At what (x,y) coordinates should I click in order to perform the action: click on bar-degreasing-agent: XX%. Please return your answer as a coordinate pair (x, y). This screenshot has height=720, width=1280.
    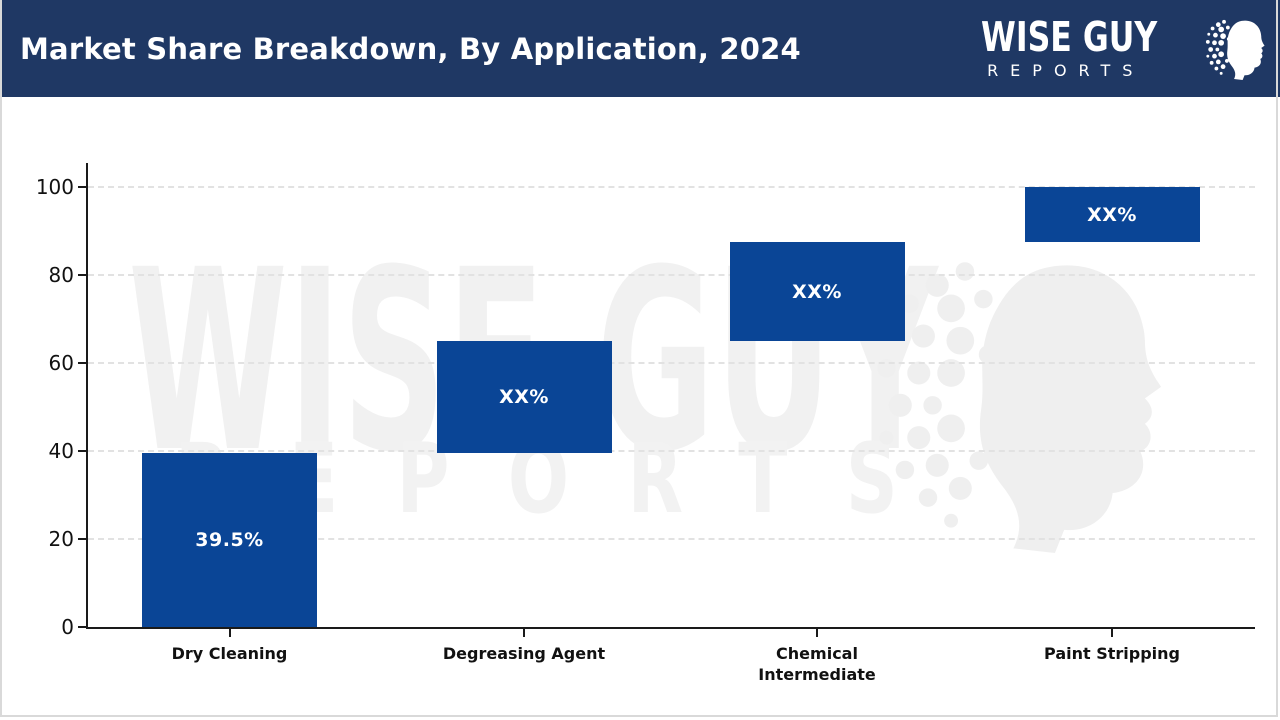
    Looking at the image, I should click on (524, 397).